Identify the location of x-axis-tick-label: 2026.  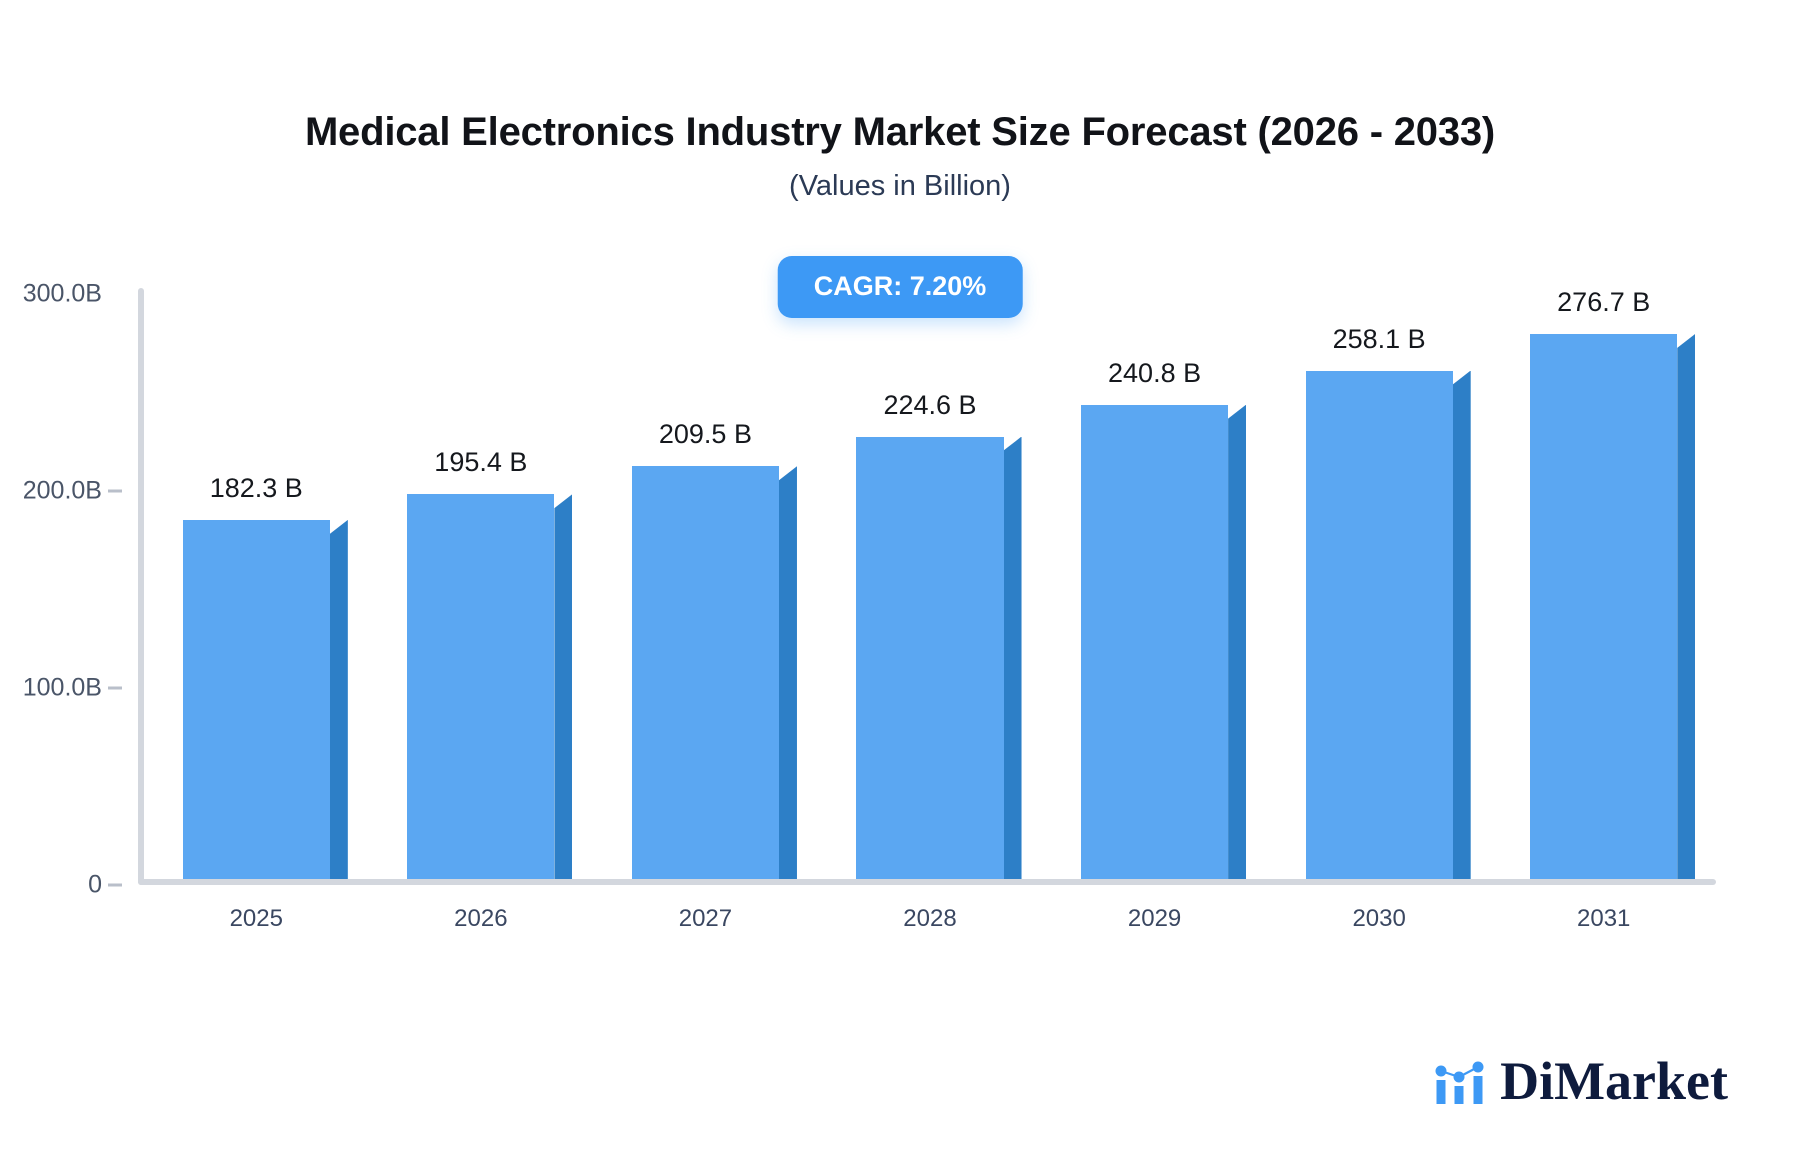
(481, 918).